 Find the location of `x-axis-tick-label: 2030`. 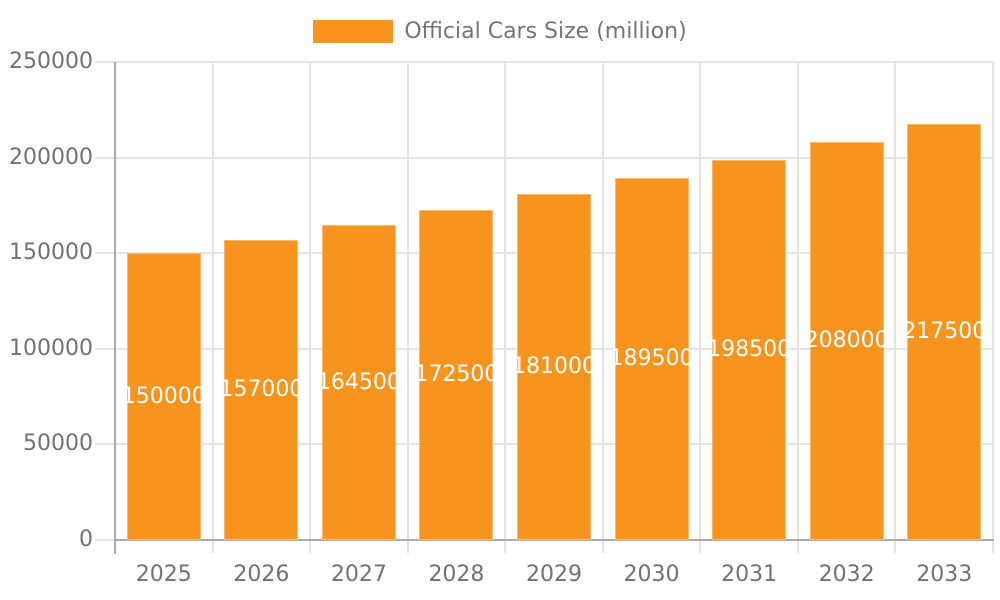

x-axis-tick-label: 2030 is located at coordinates (651, 574).